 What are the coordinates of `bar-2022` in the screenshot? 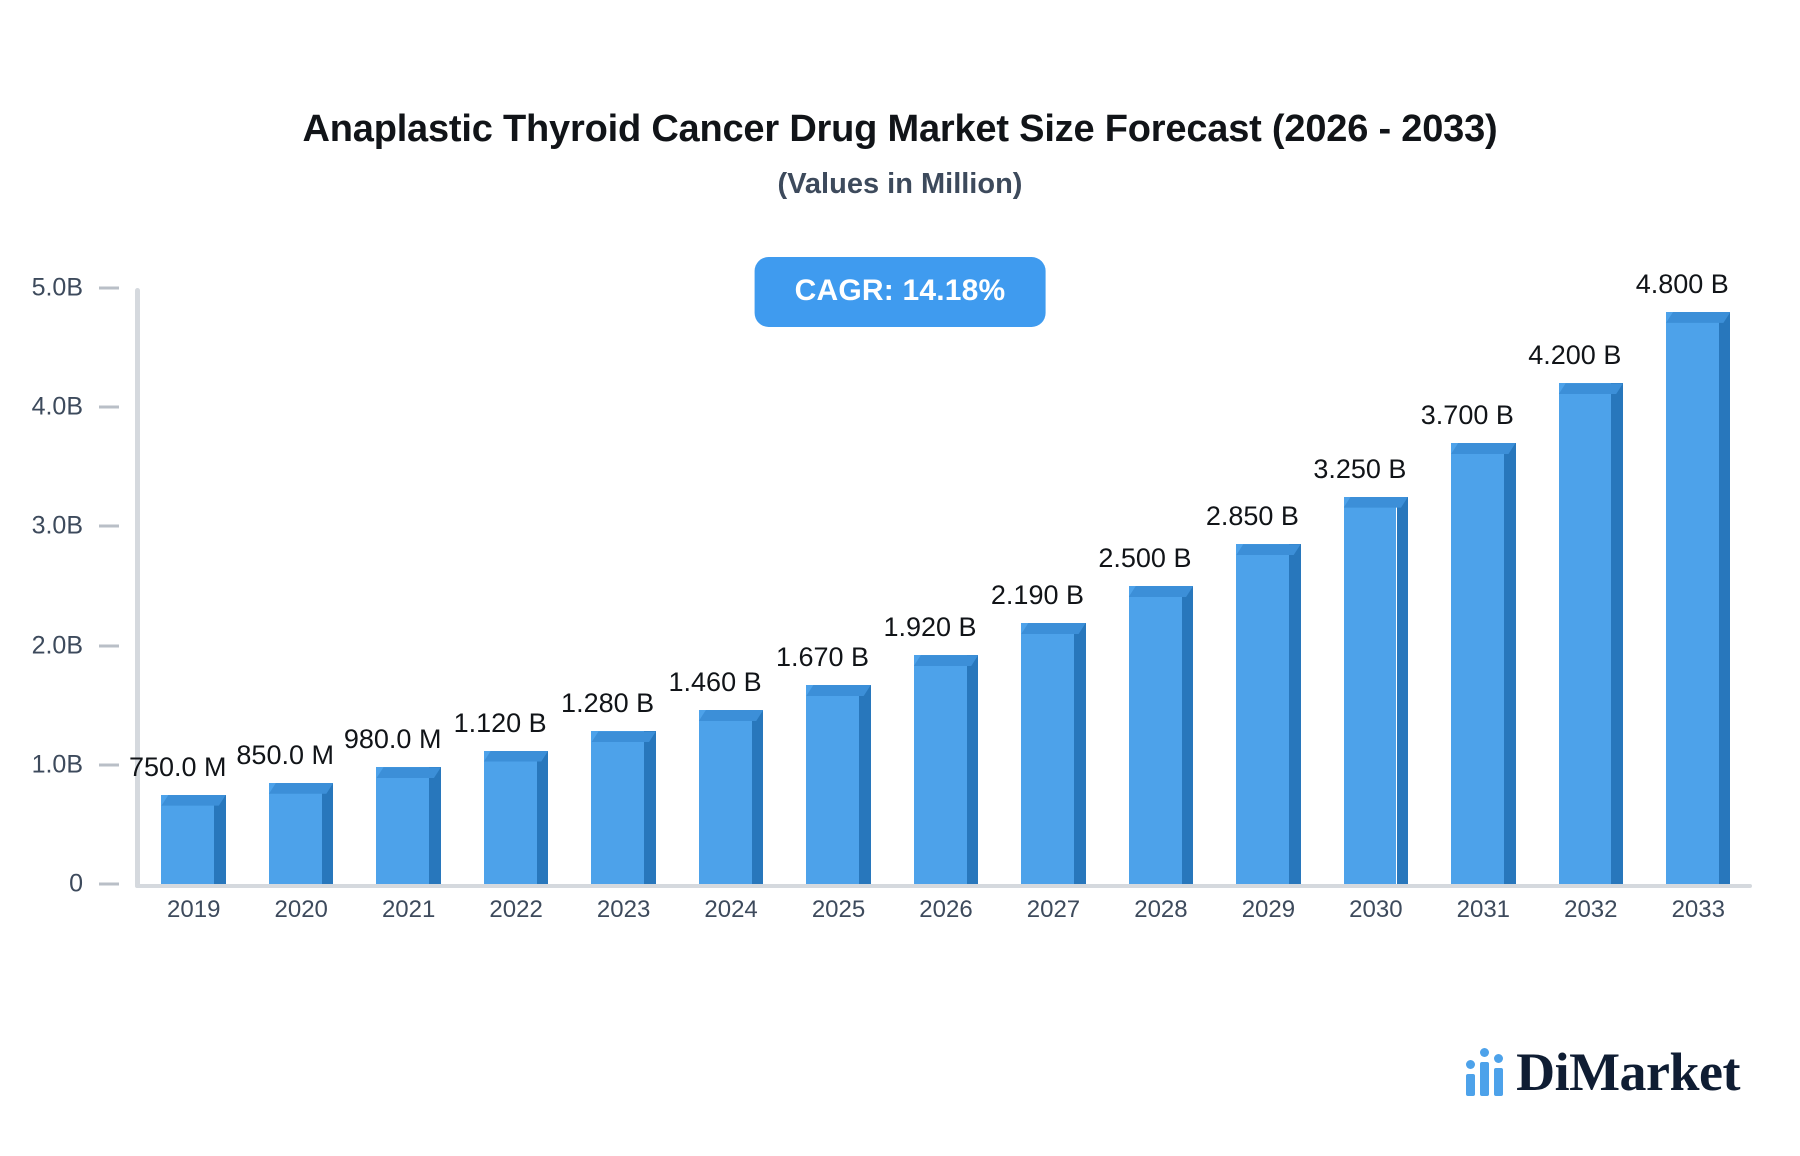 It's located at (516, 586).